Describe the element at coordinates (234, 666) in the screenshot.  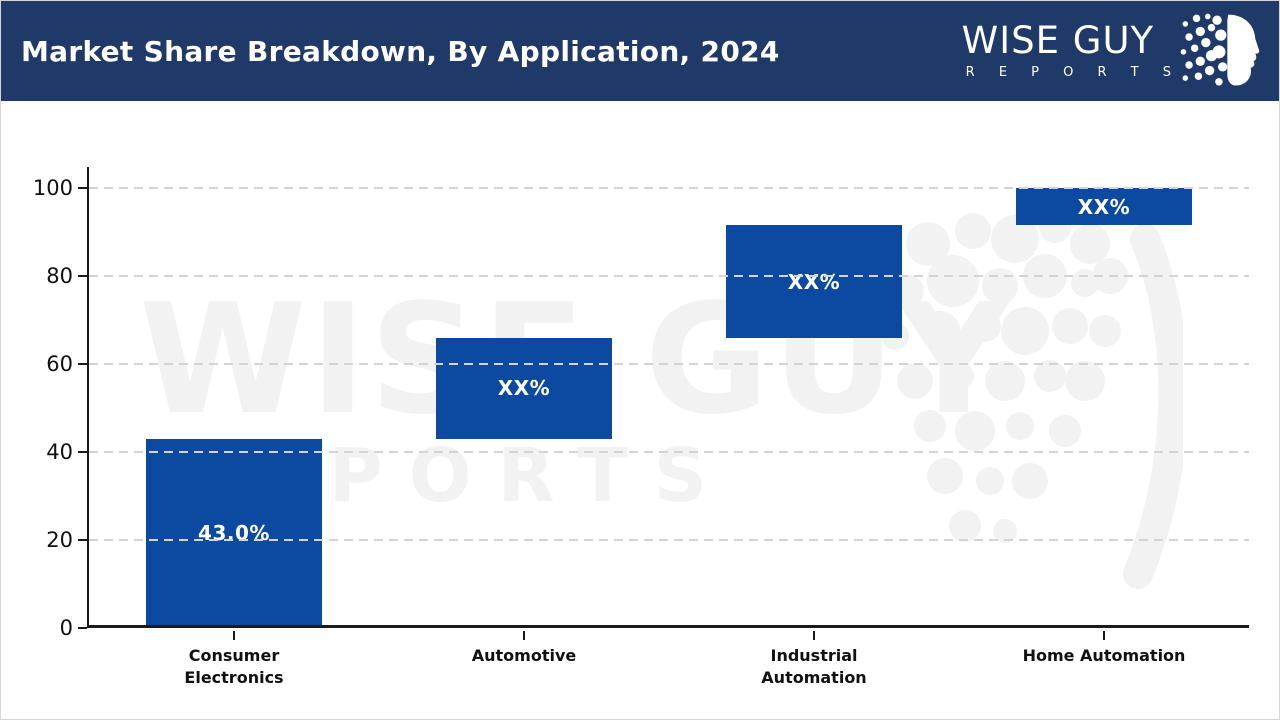
I see `x-tick-label-0: Consumer Electronics` at that location.